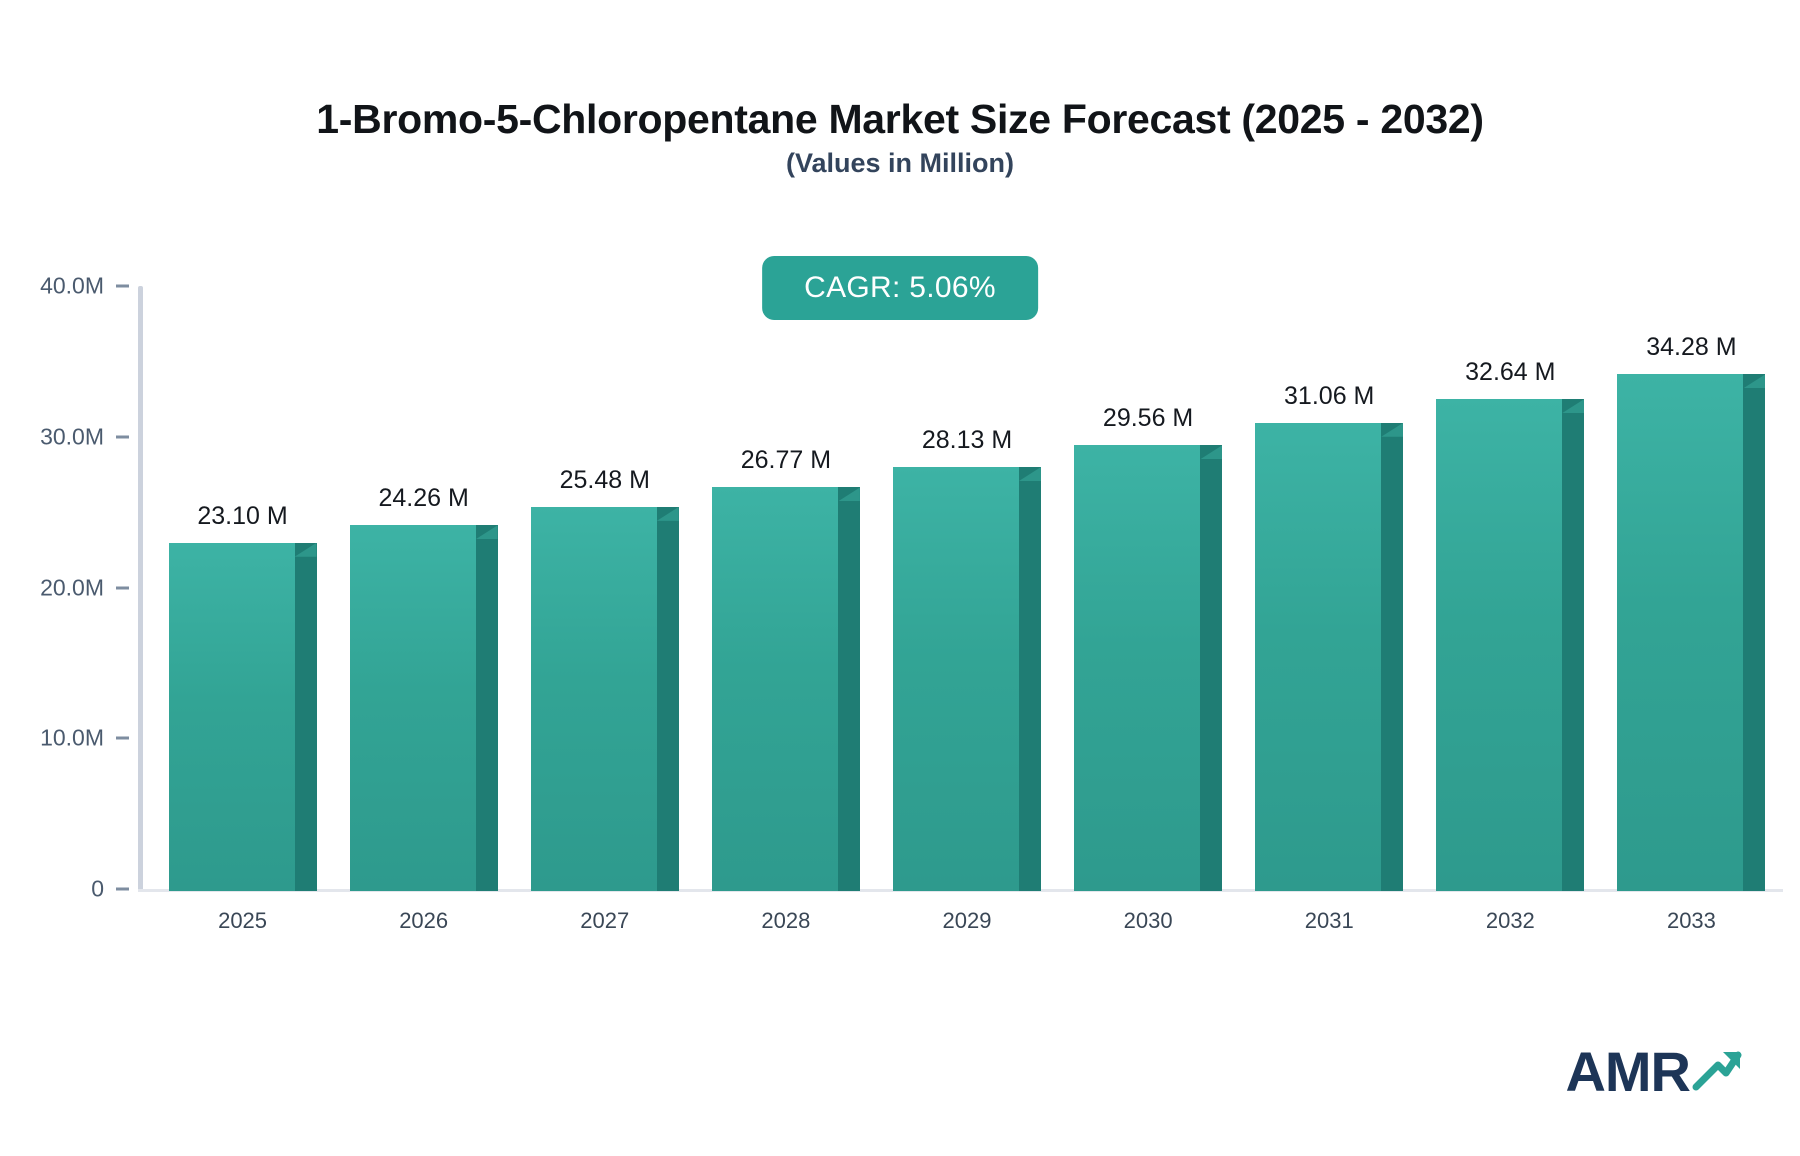 This screenshot has height=1156, width=1800. I want to click on bar-group: 25.48 M 2027, so click(604, 609).